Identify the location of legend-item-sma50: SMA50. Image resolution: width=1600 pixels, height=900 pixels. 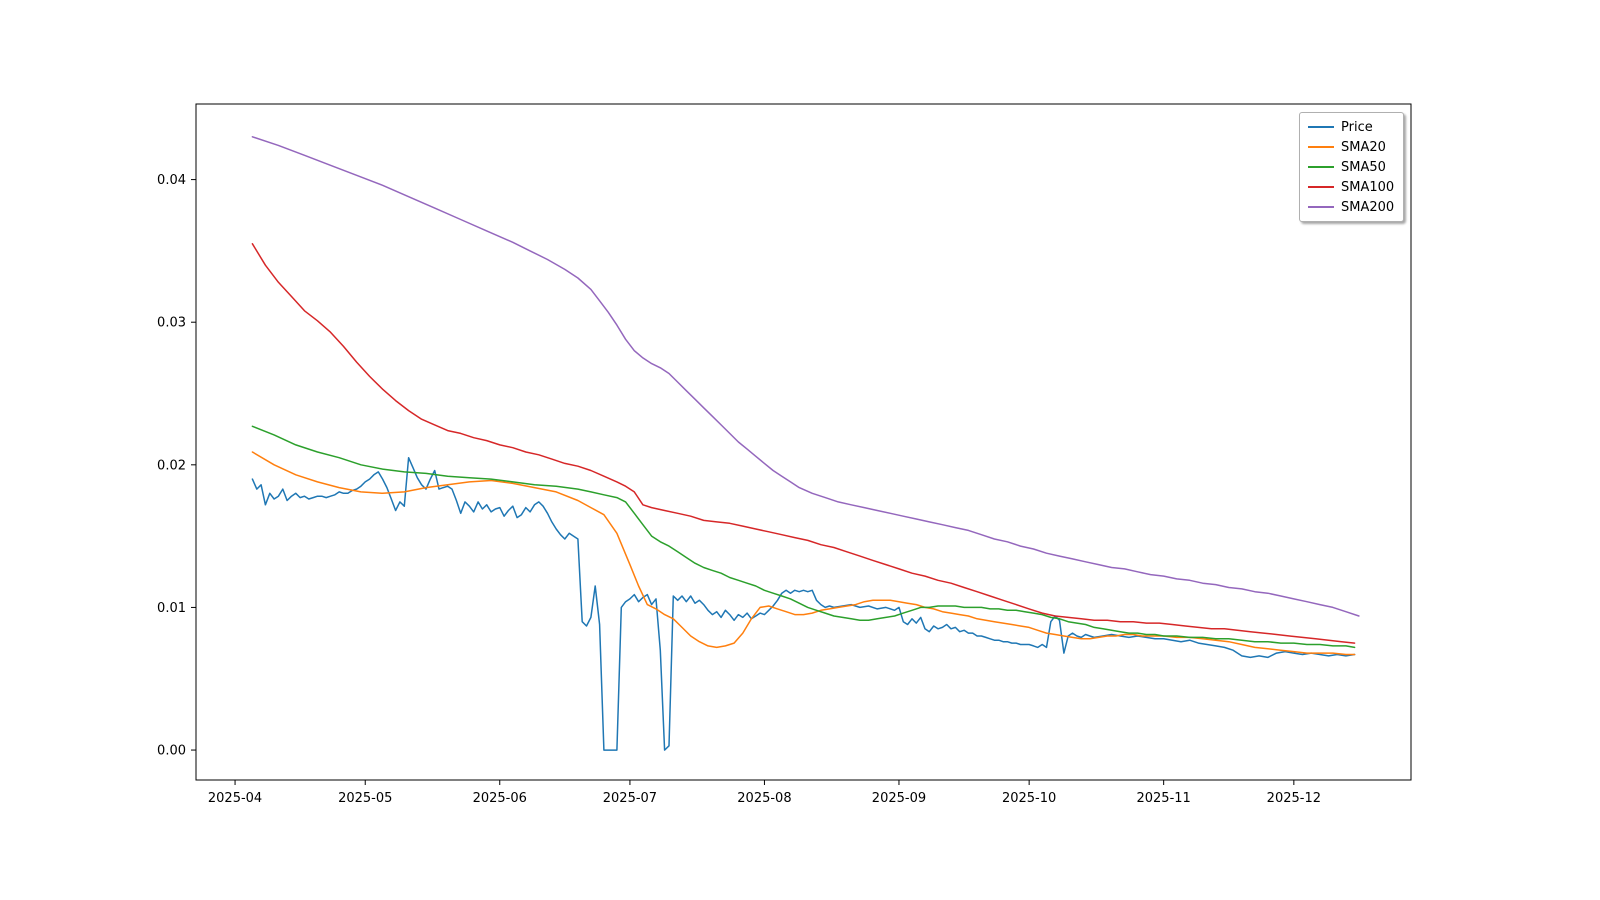
(1351, 167).